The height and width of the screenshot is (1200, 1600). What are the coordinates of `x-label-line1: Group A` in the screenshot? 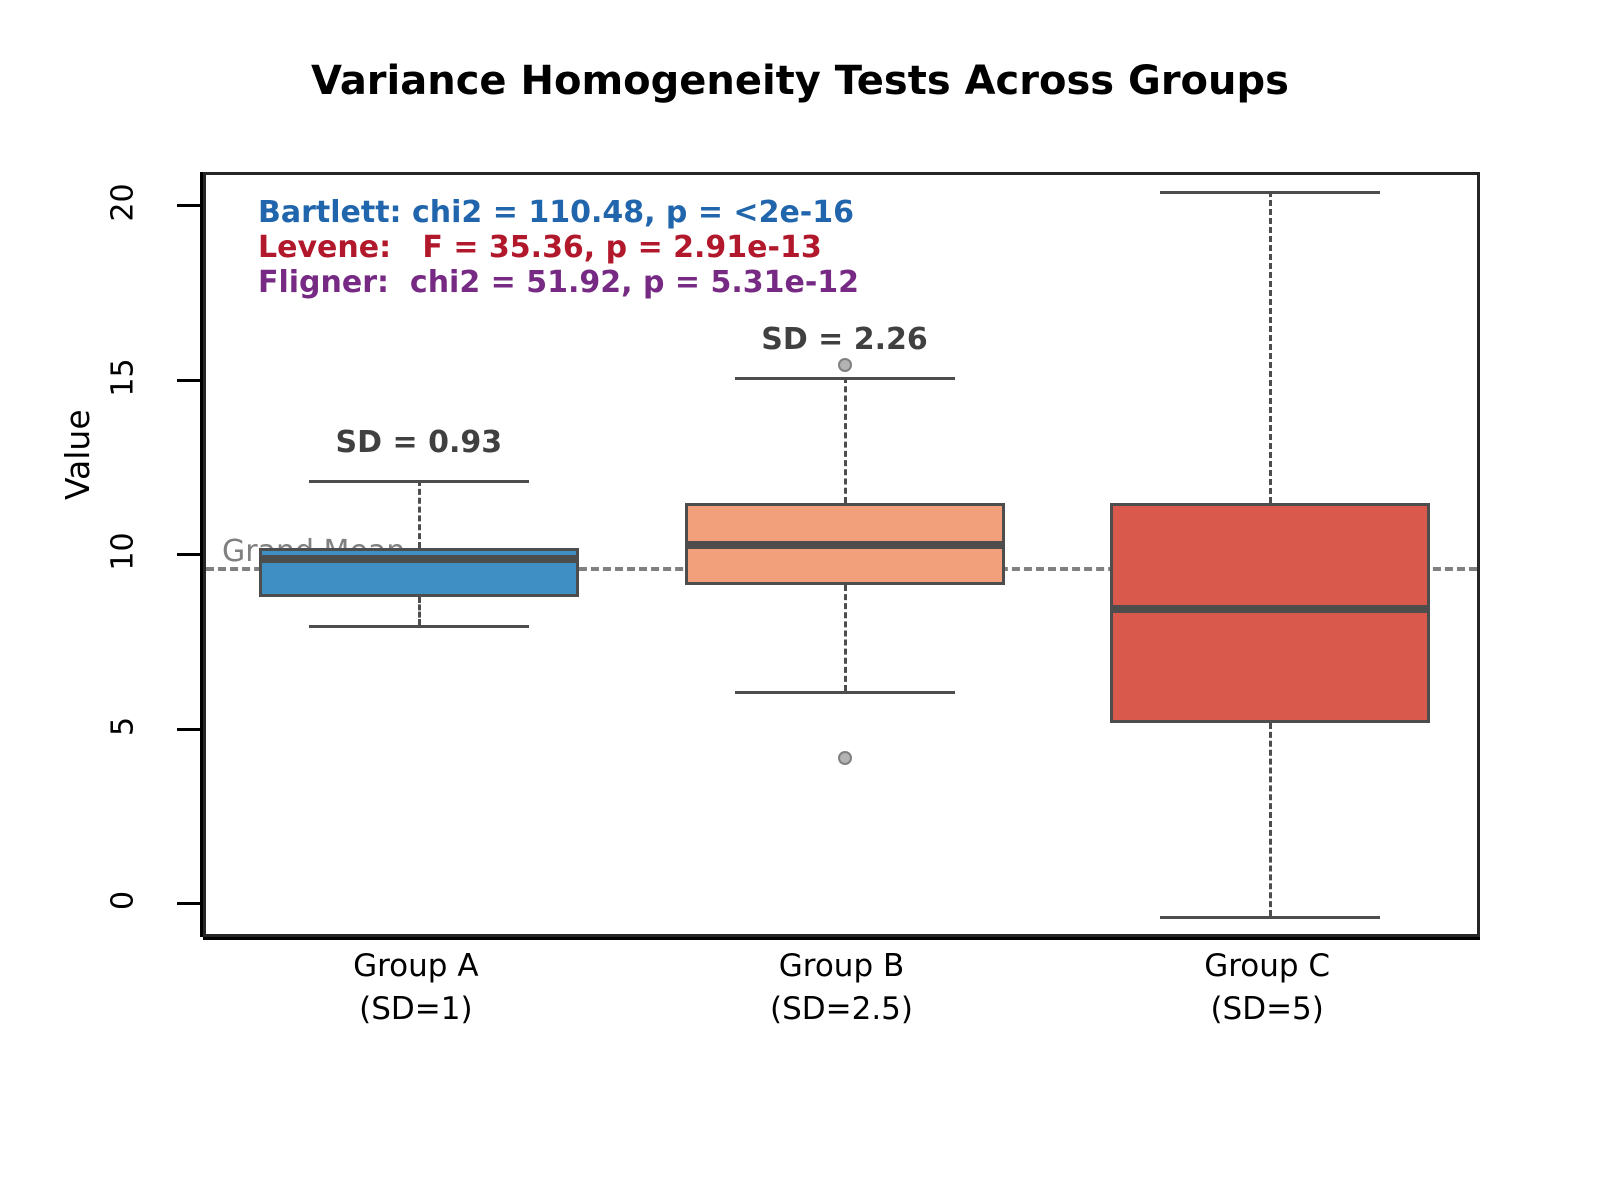 It's located at (416, 966).